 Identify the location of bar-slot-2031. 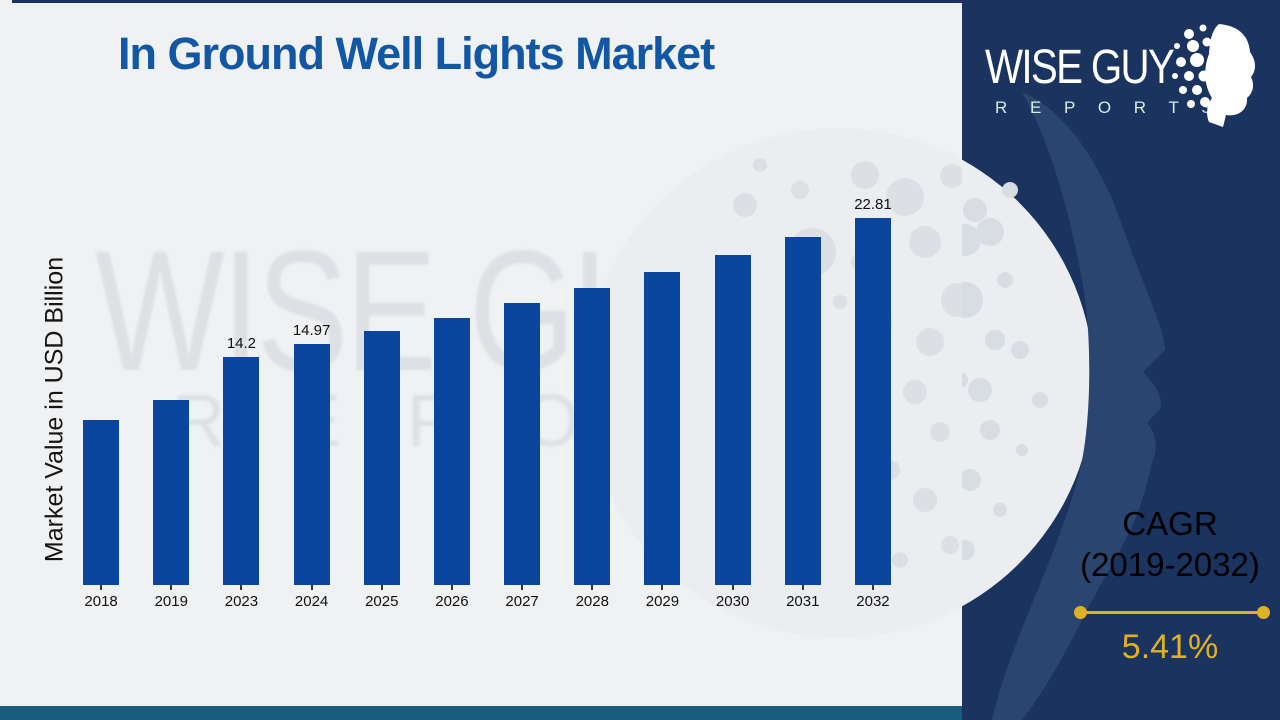
(803, 400).